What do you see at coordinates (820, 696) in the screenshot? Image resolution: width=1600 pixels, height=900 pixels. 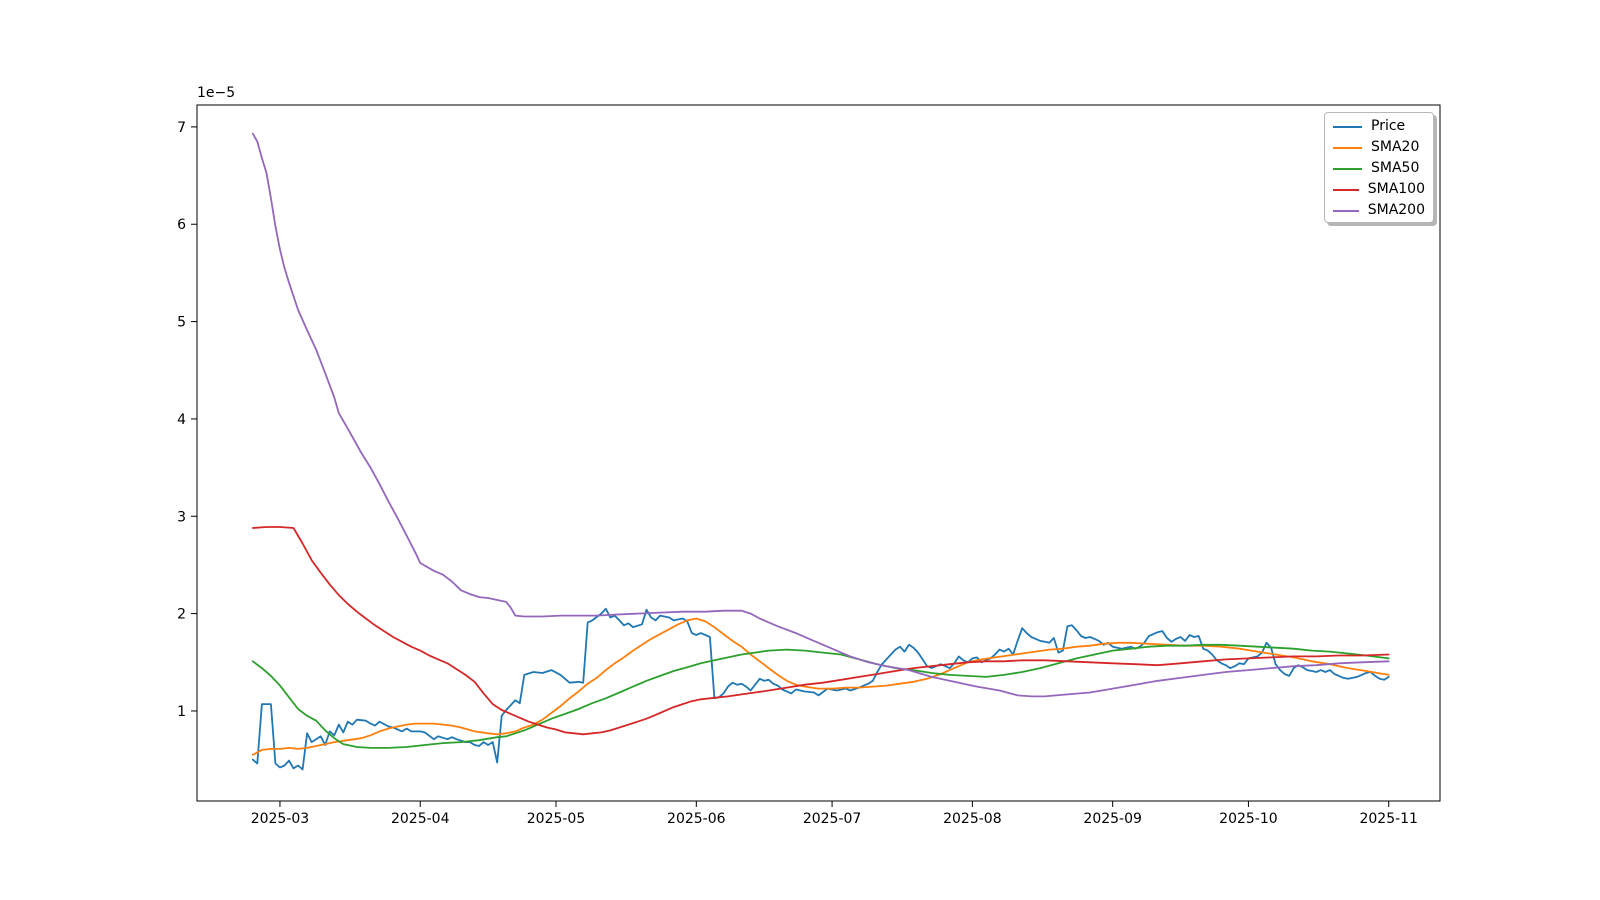 I see `series-line-sma50` at bounding box center [820, 696].